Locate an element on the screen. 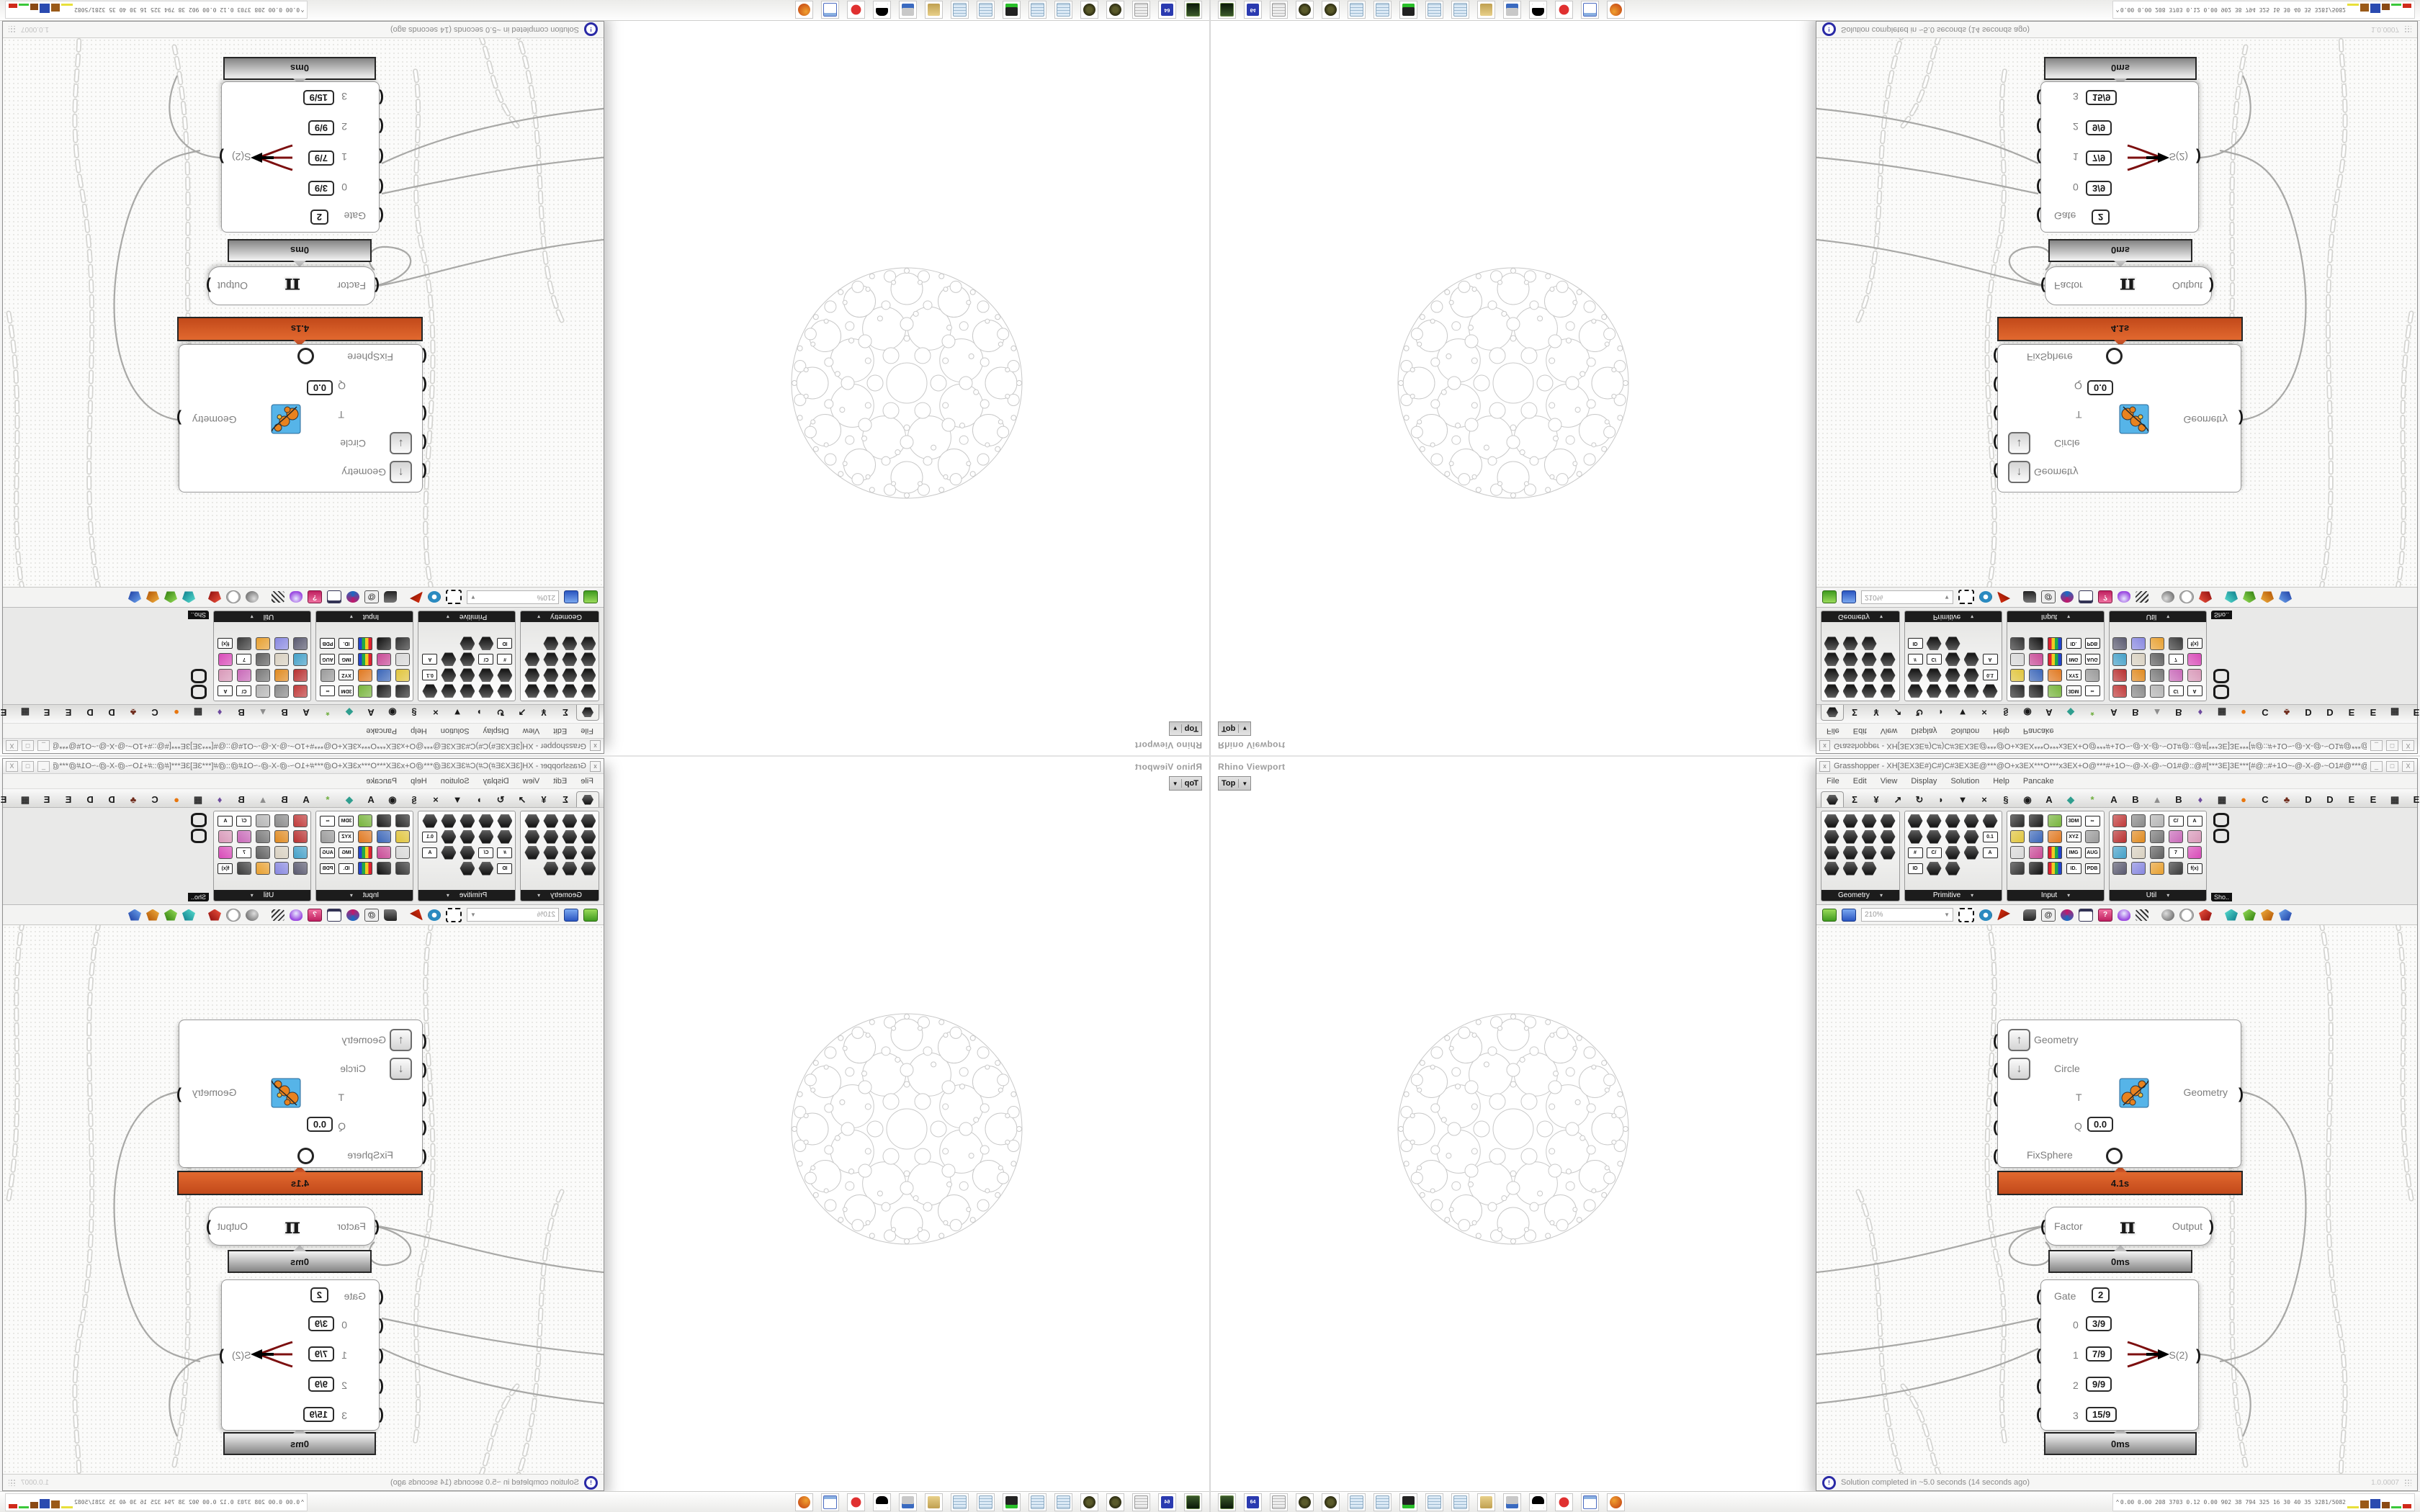 This screenshot has height=1512, width=2420. tab-plugin-2: * is located at coordinates (328, 799).